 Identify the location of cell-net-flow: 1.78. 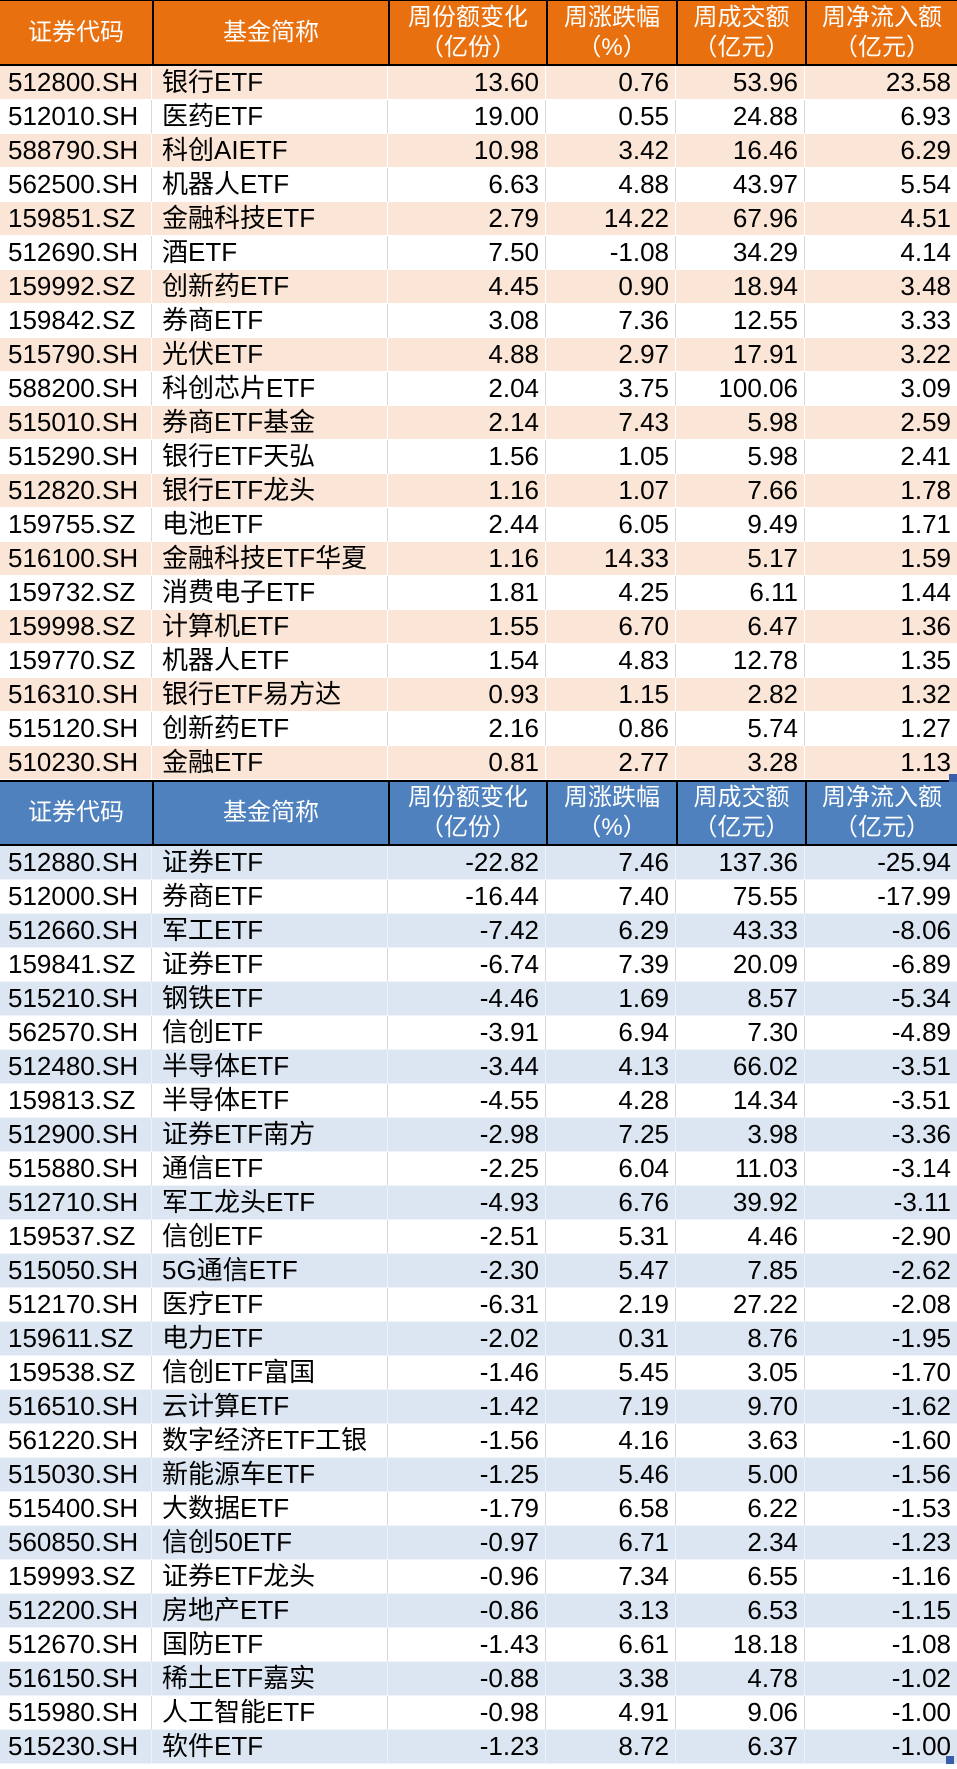
(881, 491).